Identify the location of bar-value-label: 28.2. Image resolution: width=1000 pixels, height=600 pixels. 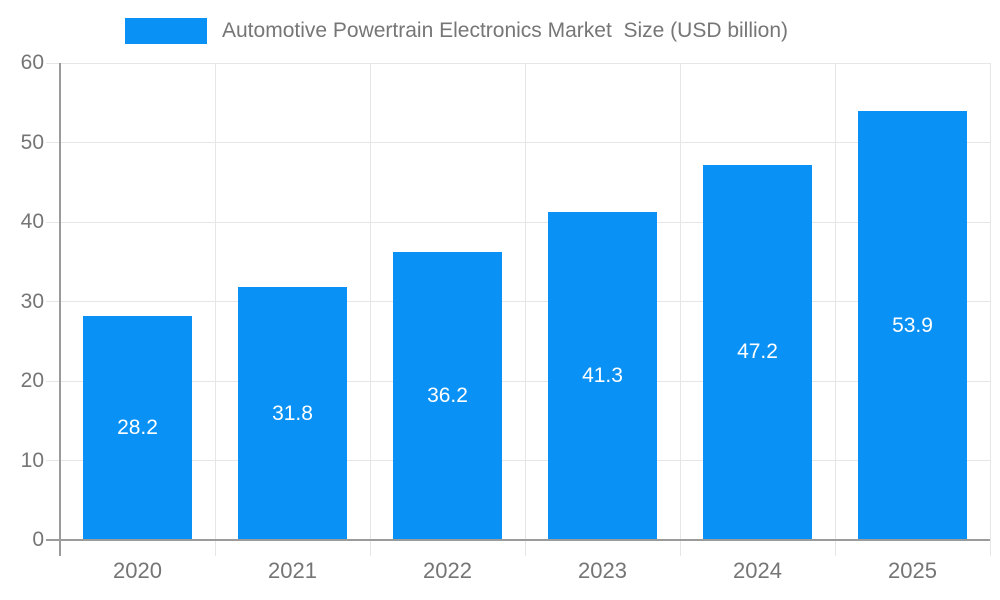
(137, 427).